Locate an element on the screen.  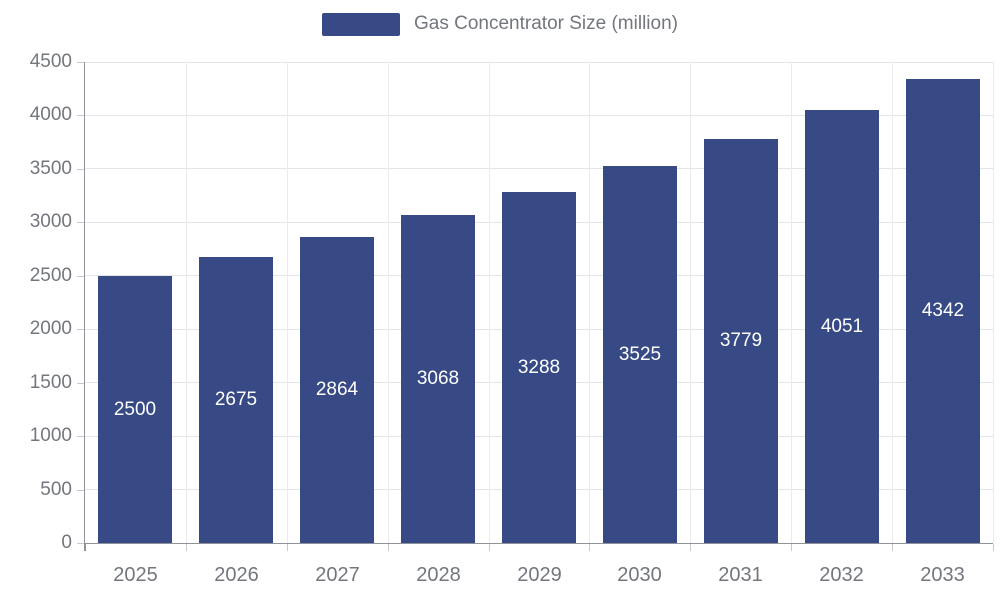
bar-value-label: 3288 is located at coordinates (539, 367).